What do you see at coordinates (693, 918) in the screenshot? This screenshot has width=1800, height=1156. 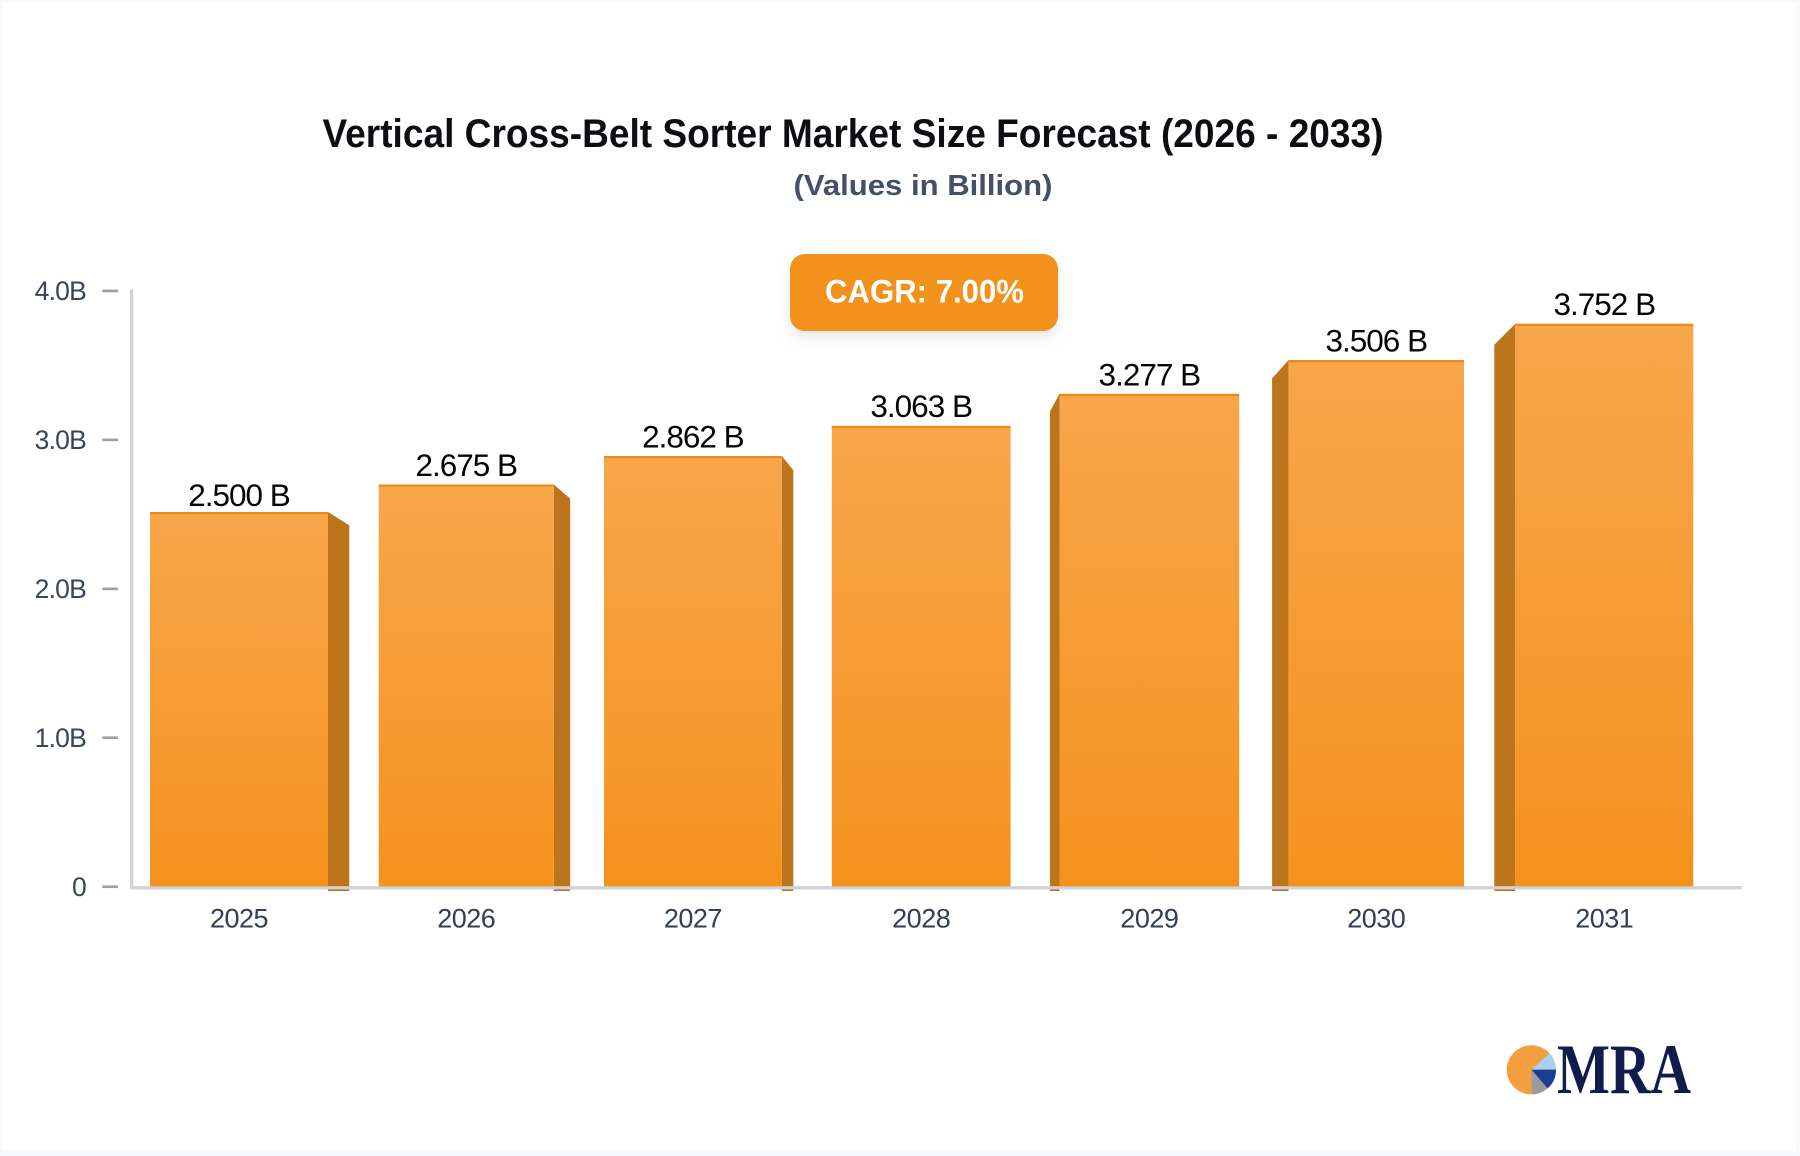 I see `svg-text: 2027` at bounding box center [693, 918].